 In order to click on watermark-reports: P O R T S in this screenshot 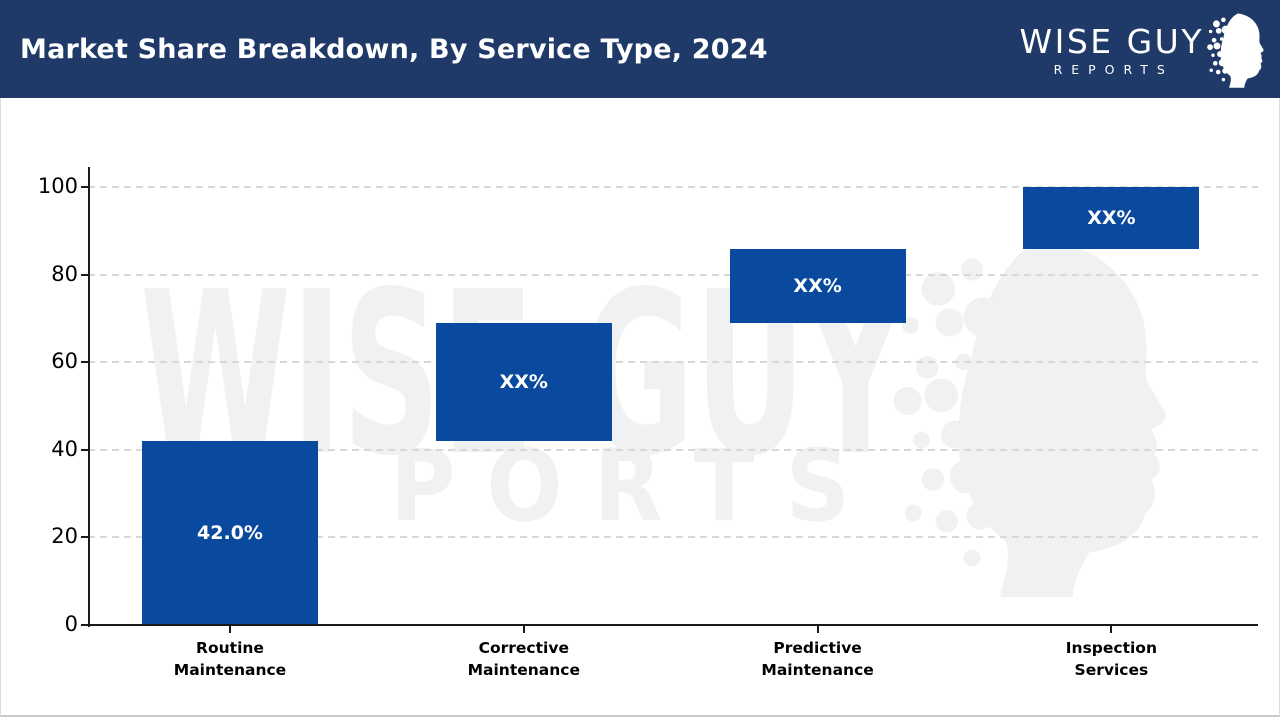, I will do `click(620, 486)`.